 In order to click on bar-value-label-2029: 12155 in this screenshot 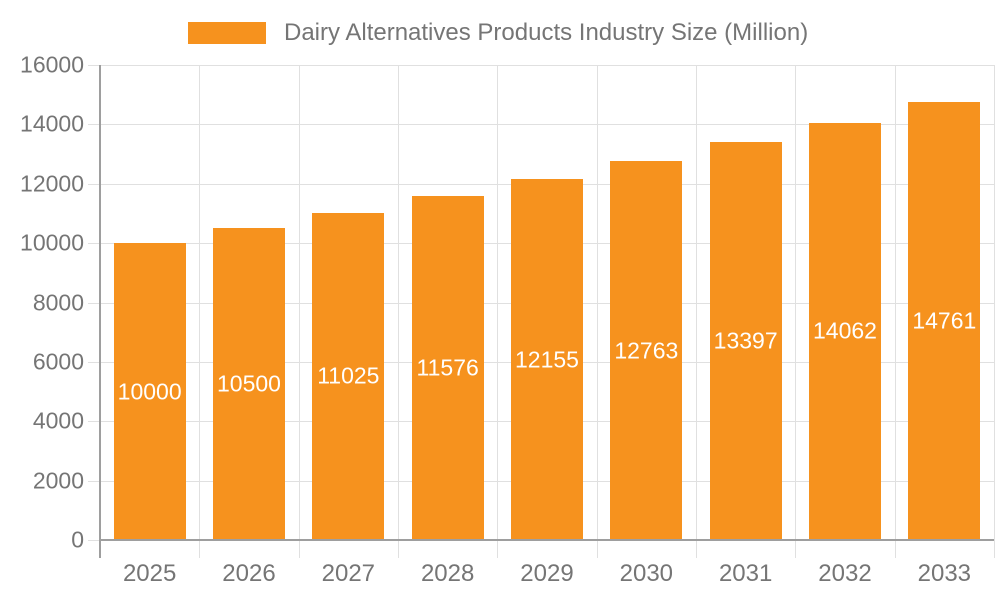, I will do `click(547, 359)`.